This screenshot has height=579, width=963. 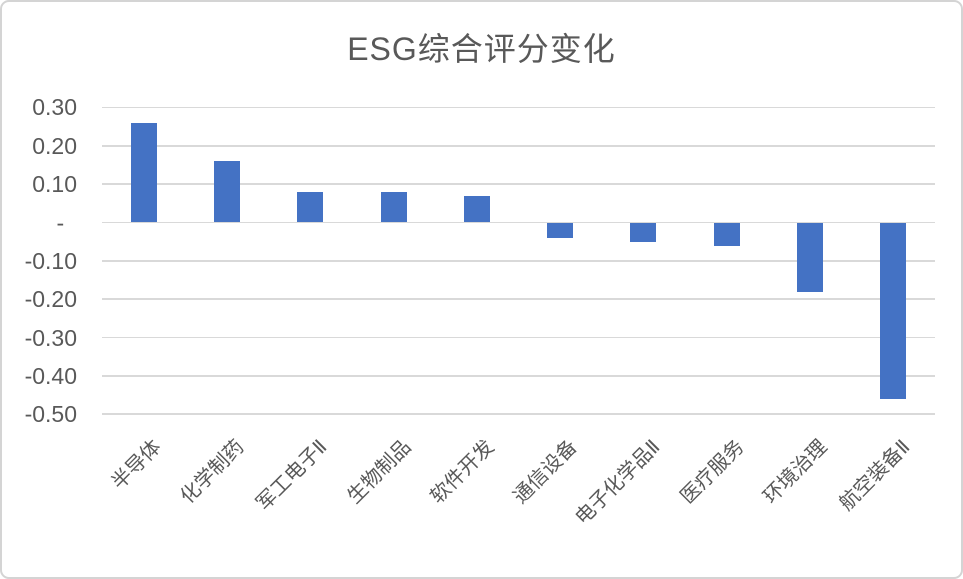 I want to click on y-axis-tick-label: -0.30, so click(x=50, y=337).